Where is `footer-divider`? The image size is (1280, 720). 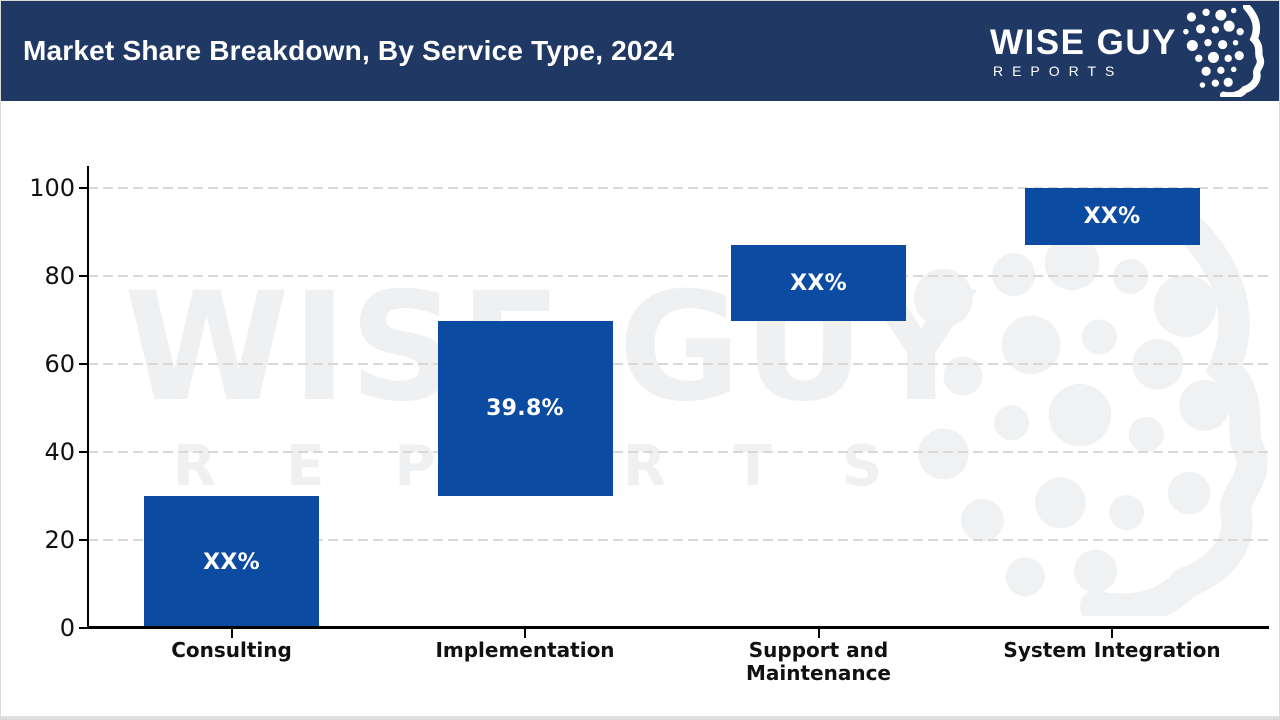 footer-divider is located at coordinates (640, 717).